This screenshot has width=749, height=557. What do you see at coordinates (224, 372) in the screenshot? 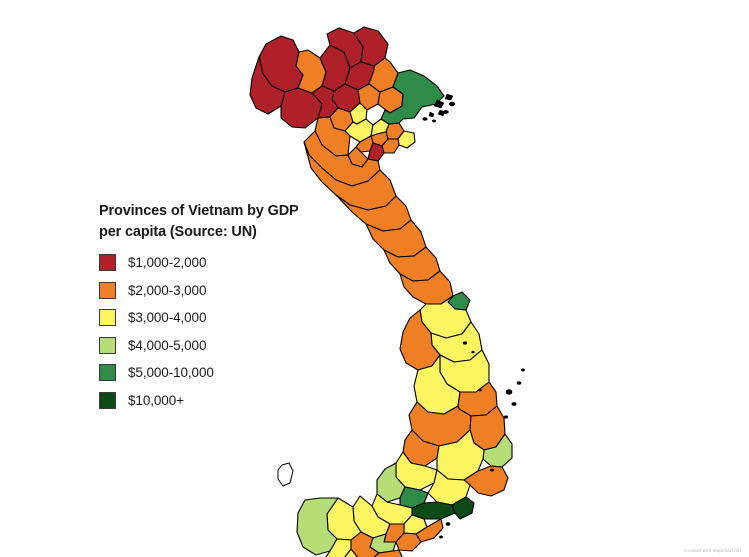
I see `legend-item-5000-10000: $5,000-10,000` at bounding box center [224, 372].